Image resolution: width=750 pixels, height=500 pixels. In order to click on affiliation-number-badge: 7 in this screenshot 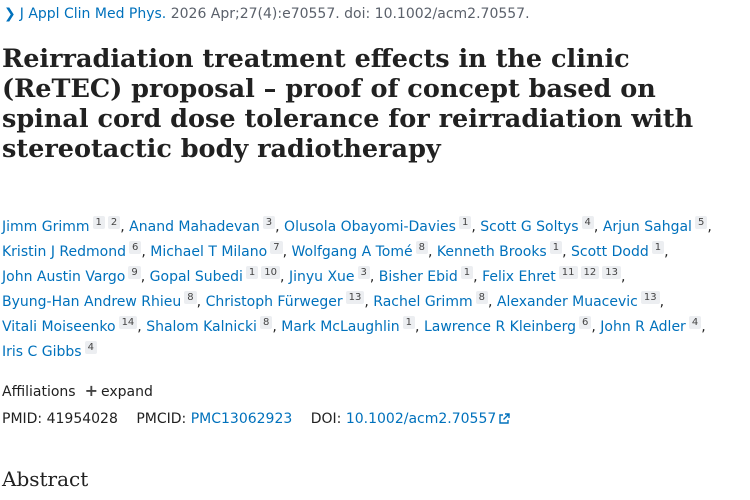, I will do `click(276, 248)`.